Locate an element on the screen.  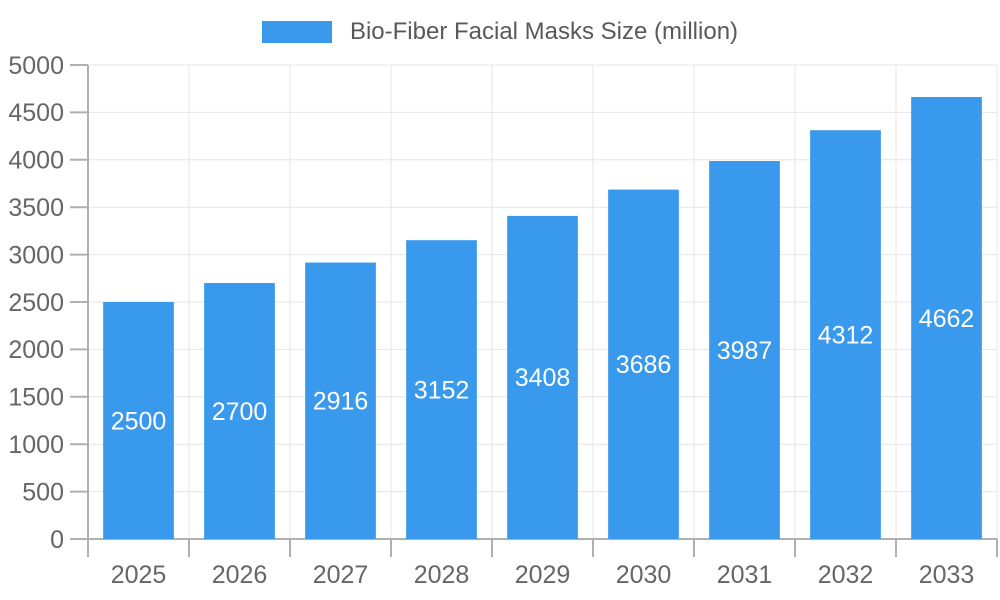
bar-value-label: 2916 is located at coordinates (341, 402).